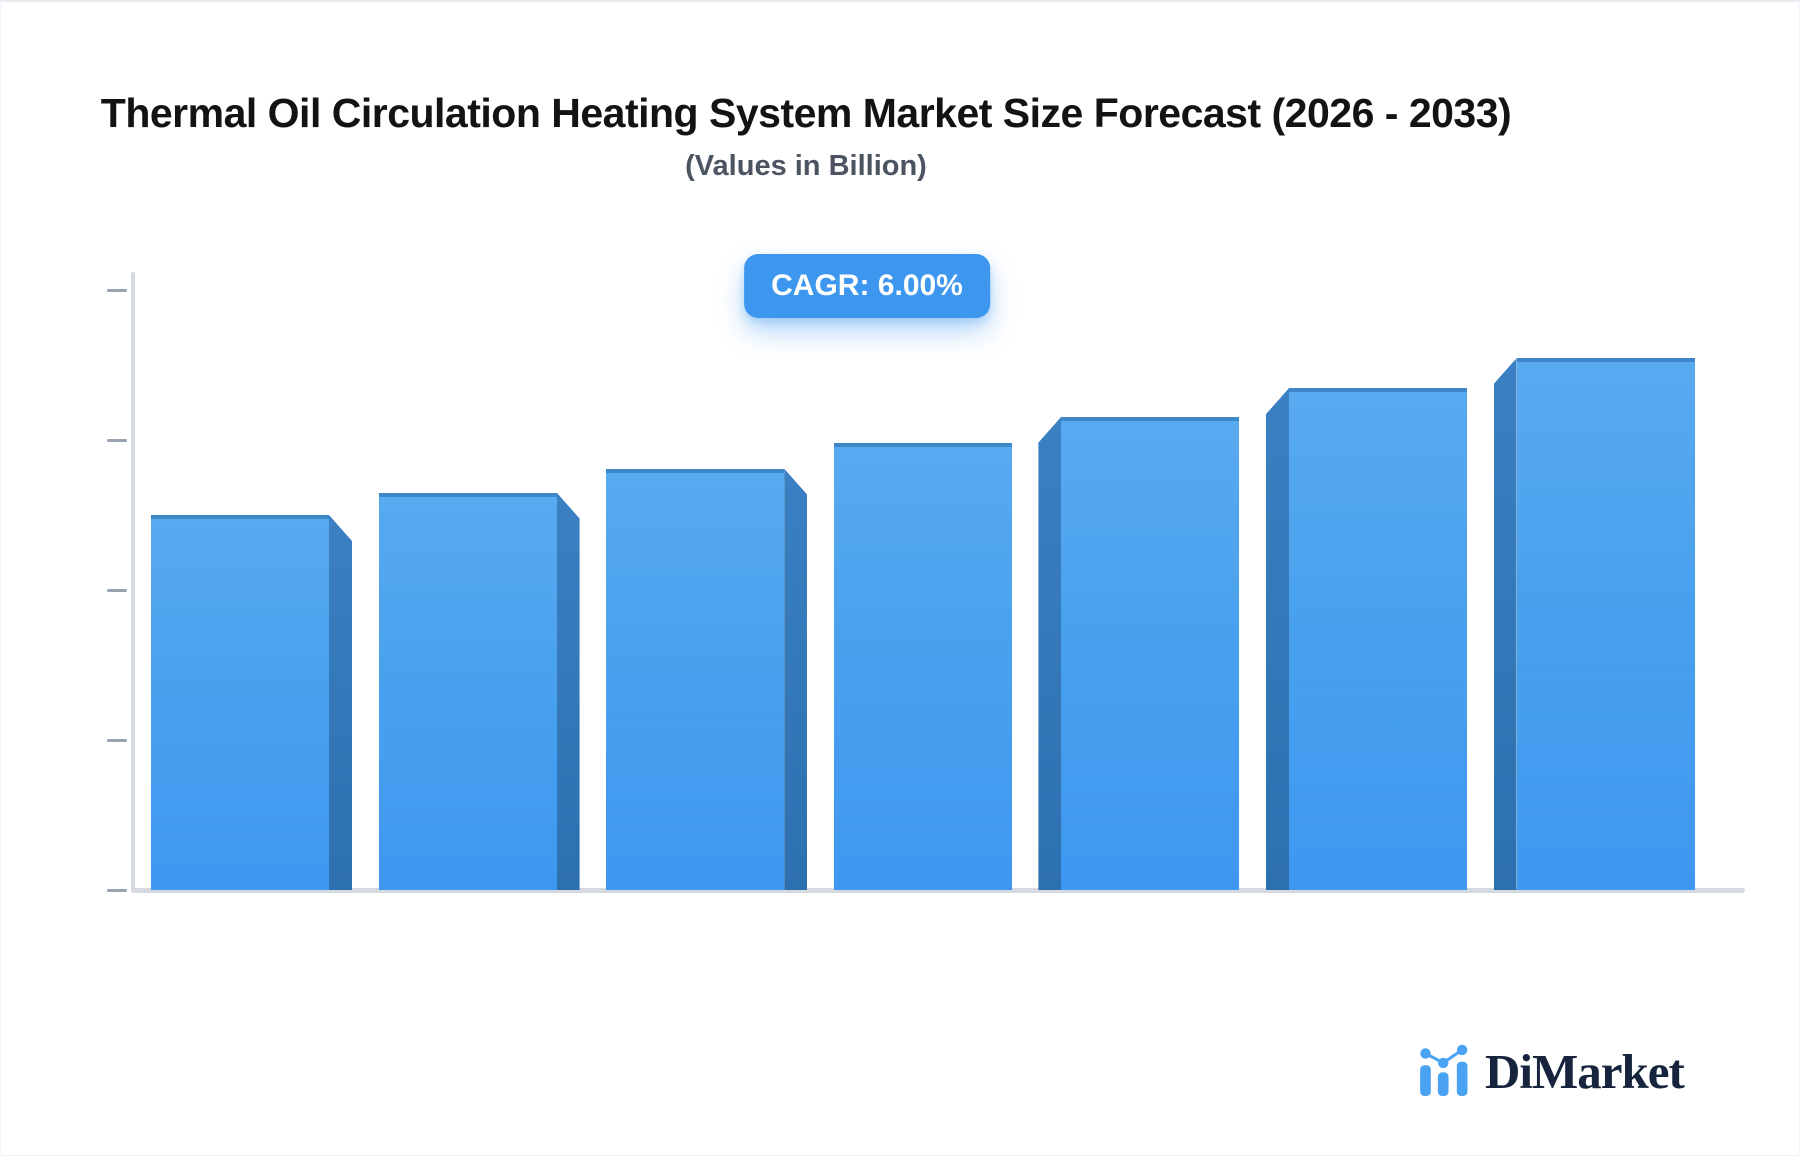 The height and width of the screenshot is (1156, 1800). I want to click on logo-wordmark: DiMarket, so click(1585, 1071).